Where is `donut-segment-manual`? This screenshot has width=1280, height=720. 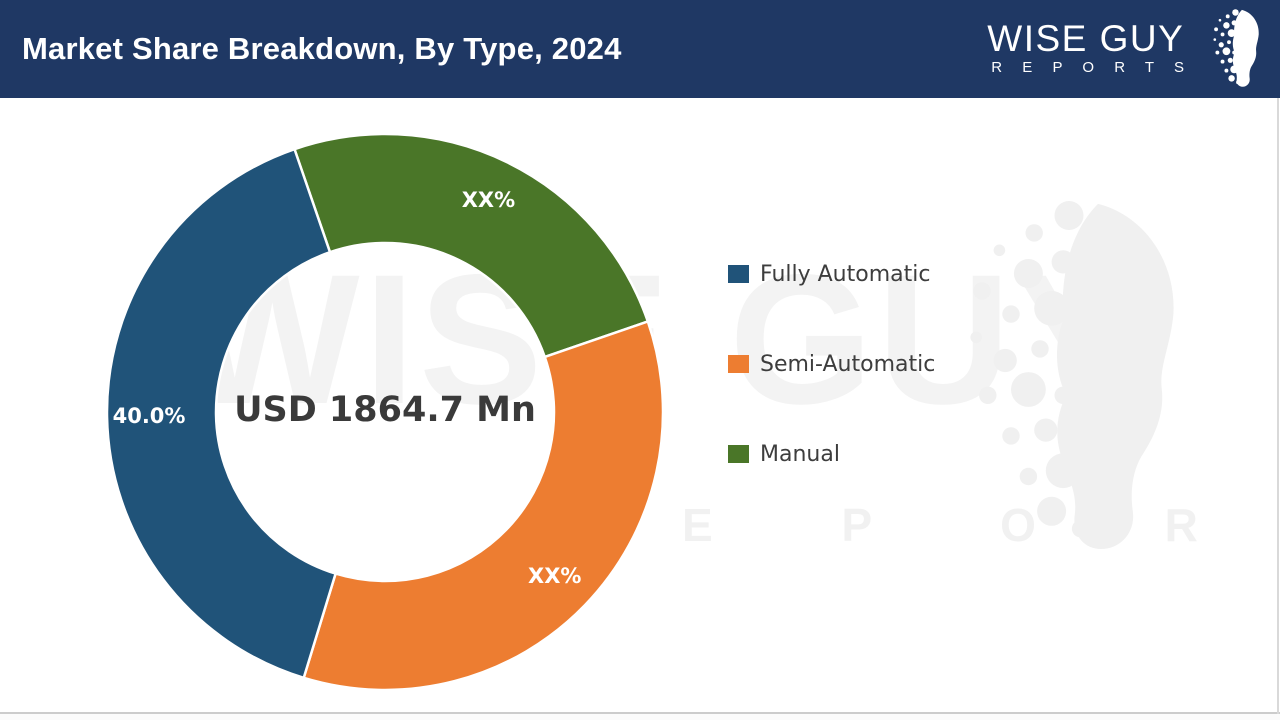
donut-segment-manual is located at coordinates (471, 245).